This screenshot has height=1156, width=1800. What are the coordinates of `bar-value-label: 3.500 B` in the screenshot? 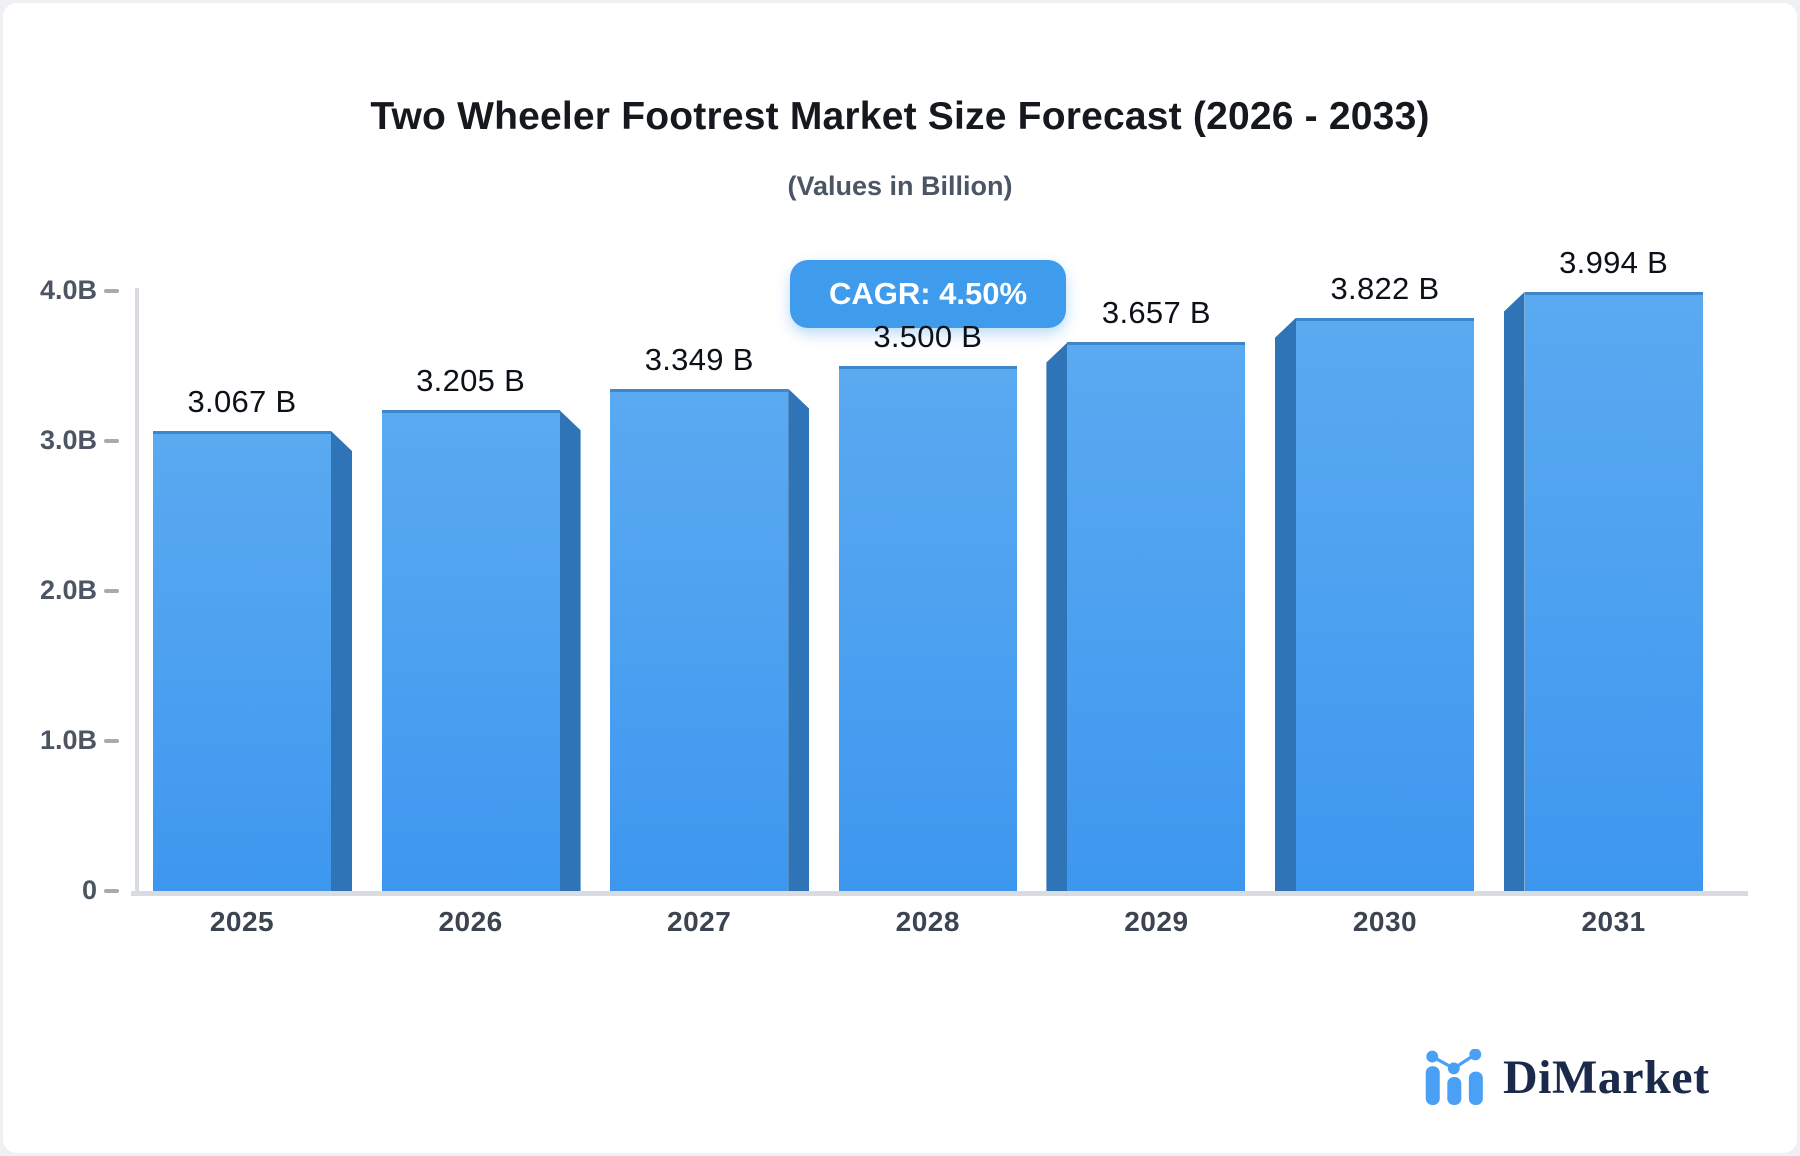 It's located at (928, 336).